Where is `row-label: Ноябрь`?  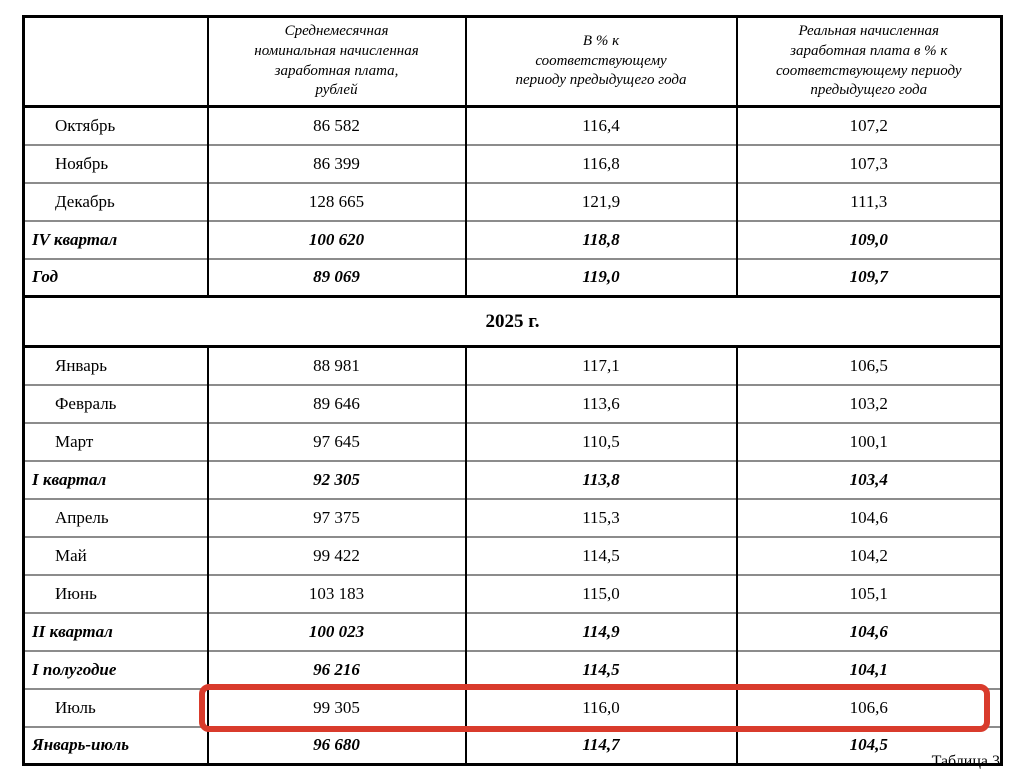
row-label: Ноябрь is located at coordinates (115, 163).